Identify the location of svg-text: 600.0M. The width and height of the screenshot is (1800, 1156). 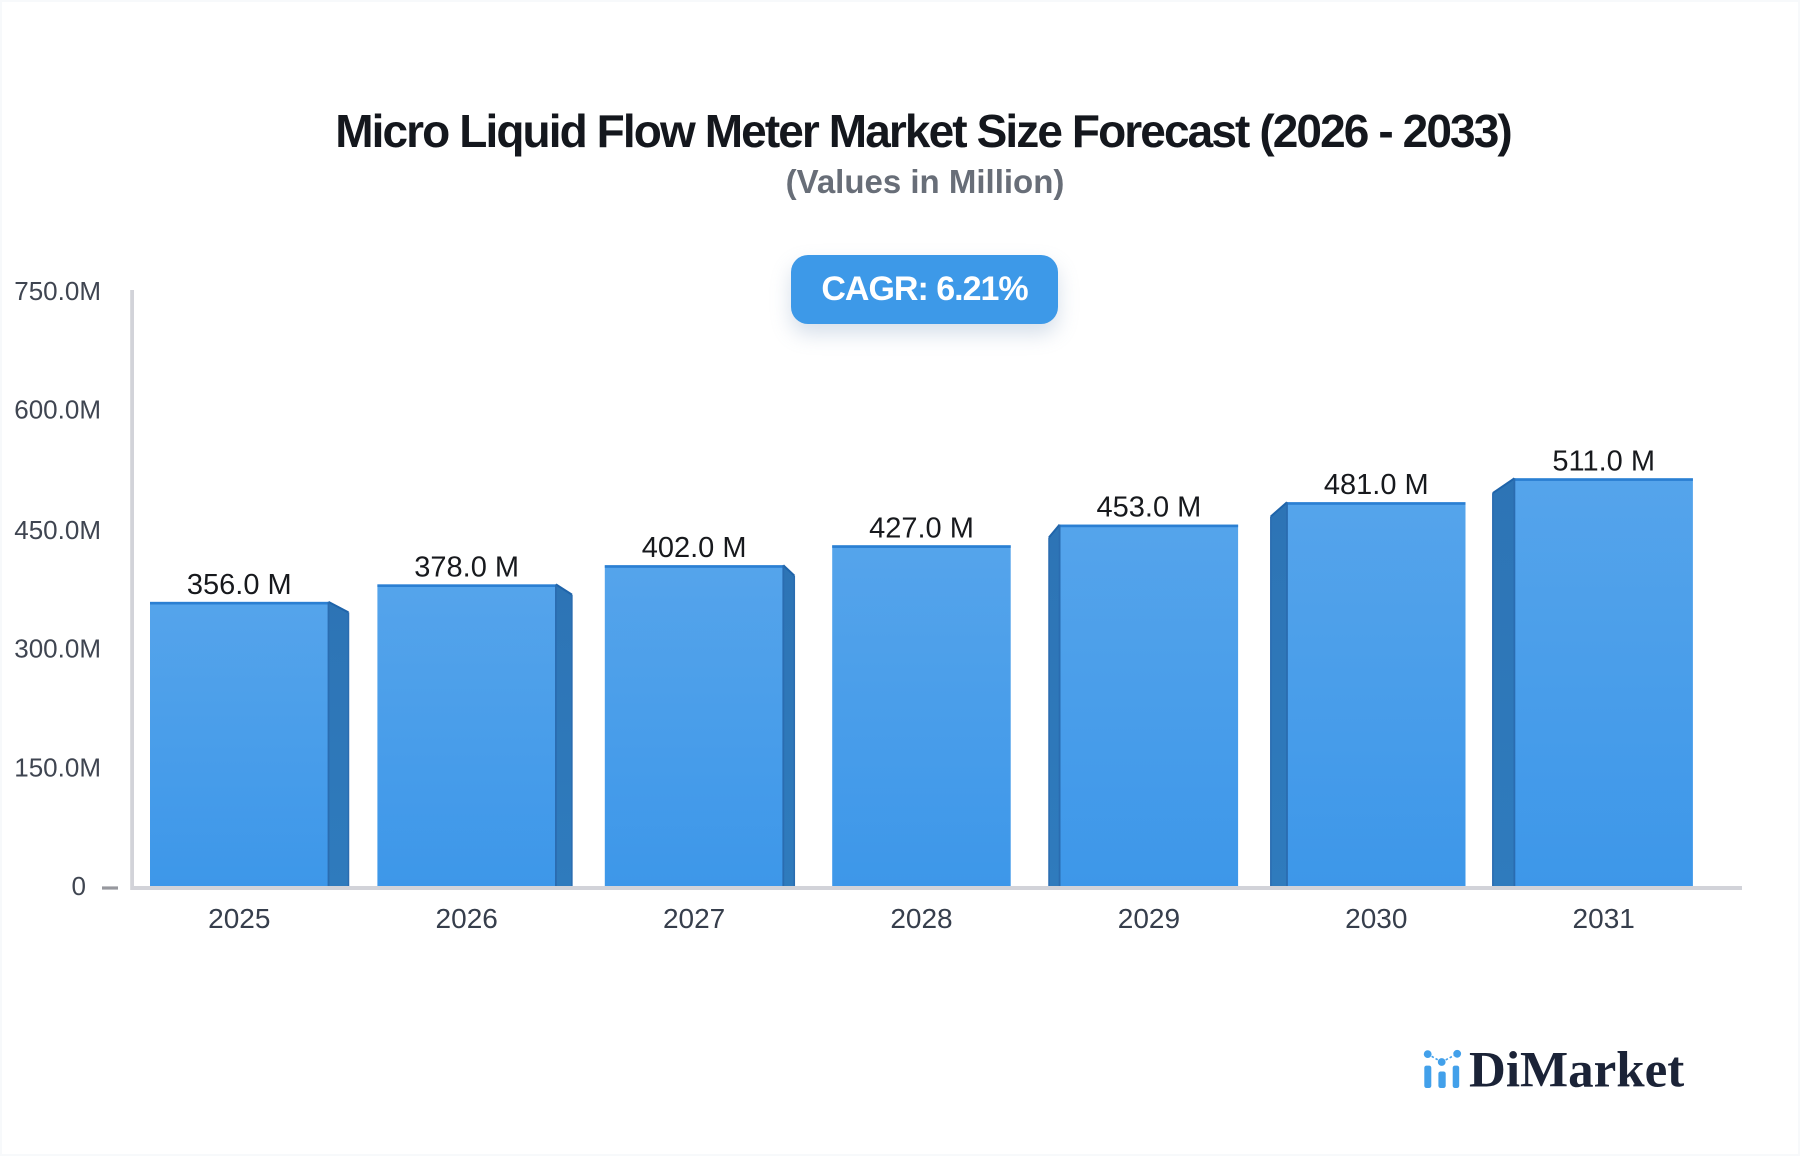
(57, 410).